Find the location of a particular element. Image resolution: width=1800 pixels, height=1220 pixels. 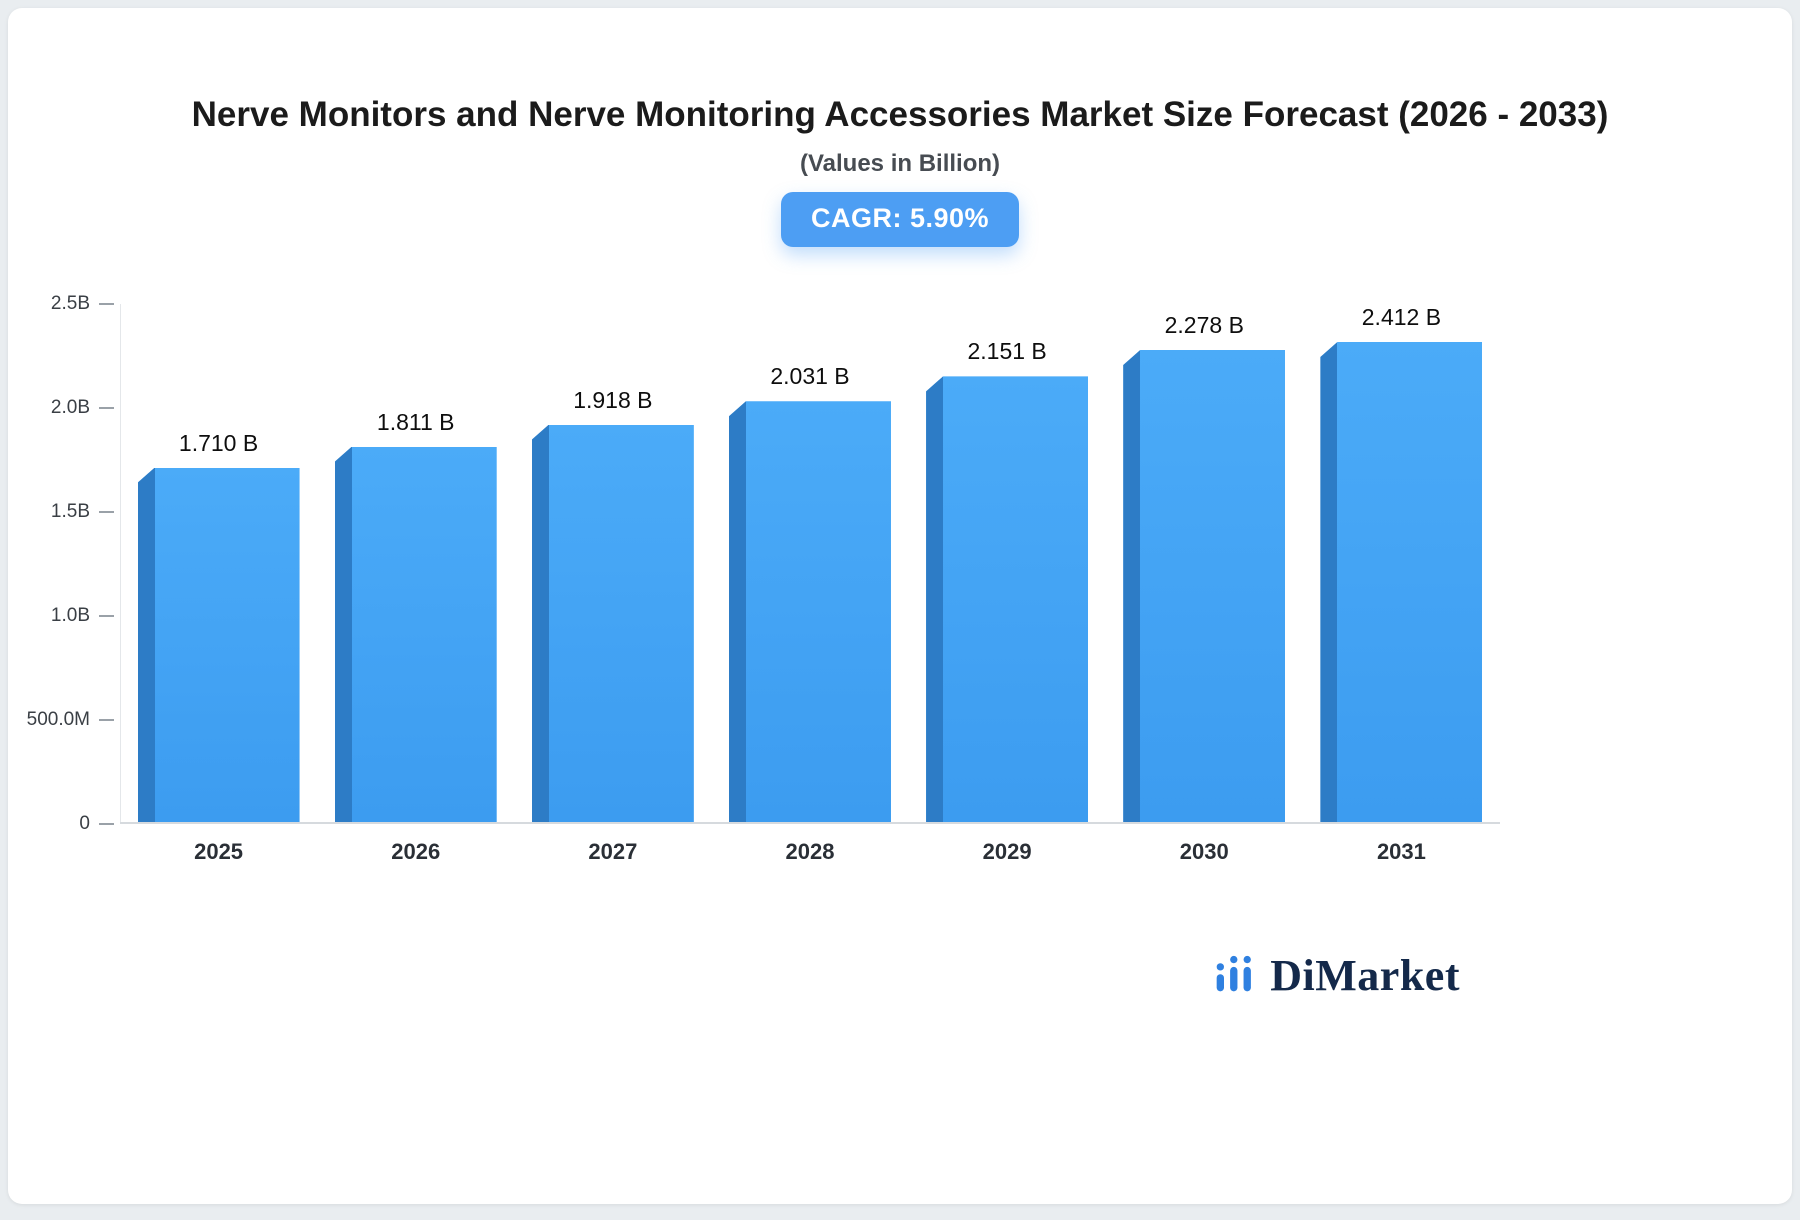

bar-slot: 2.278 B is located at coordinates (1204, 563).